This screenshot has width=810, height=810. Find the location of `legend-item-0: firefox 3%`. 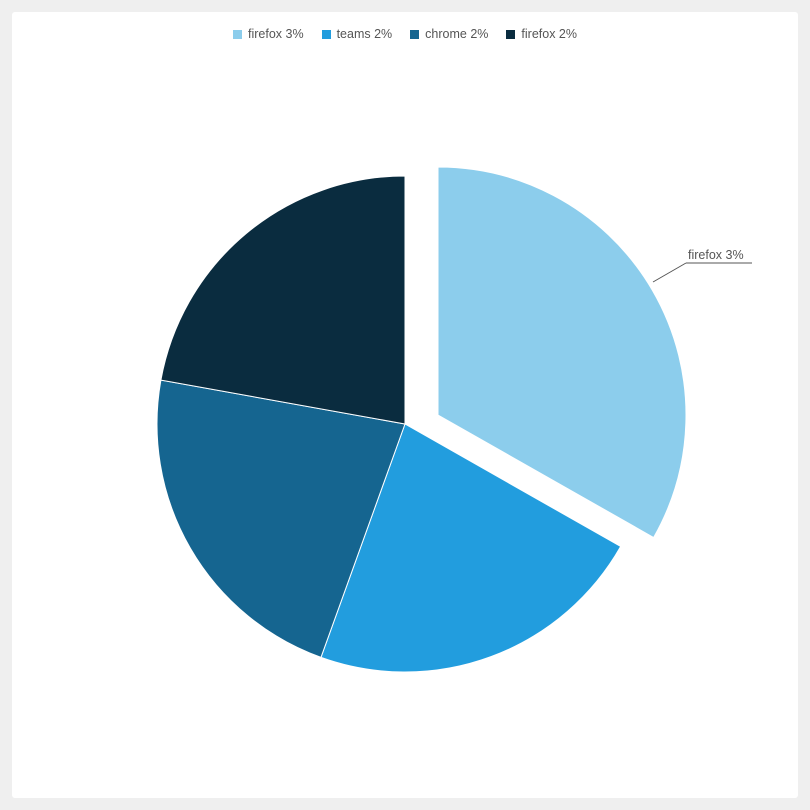

legend-item-0: firefox 3% is located at coordinates (268, 34).